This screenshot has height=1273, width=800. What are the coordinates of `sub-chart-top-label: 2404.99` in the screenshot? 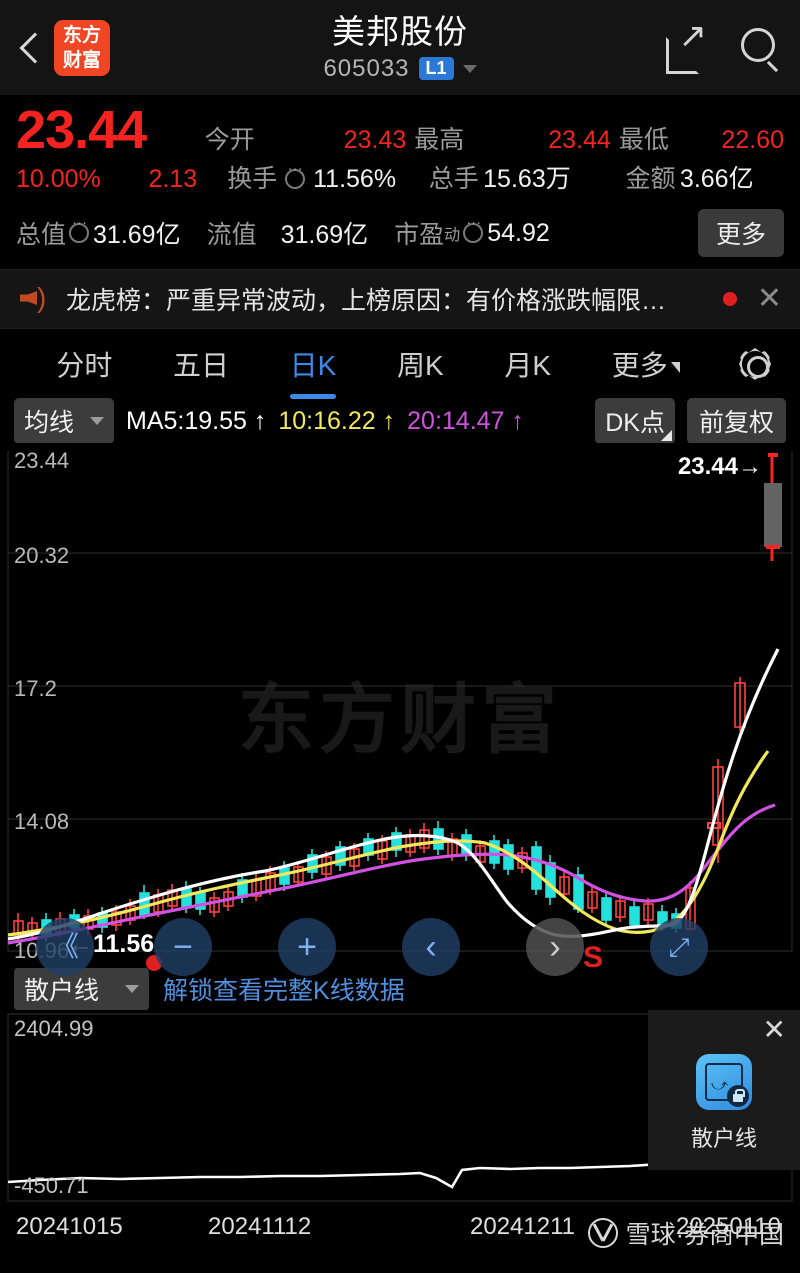 It's located at (54, 1028).